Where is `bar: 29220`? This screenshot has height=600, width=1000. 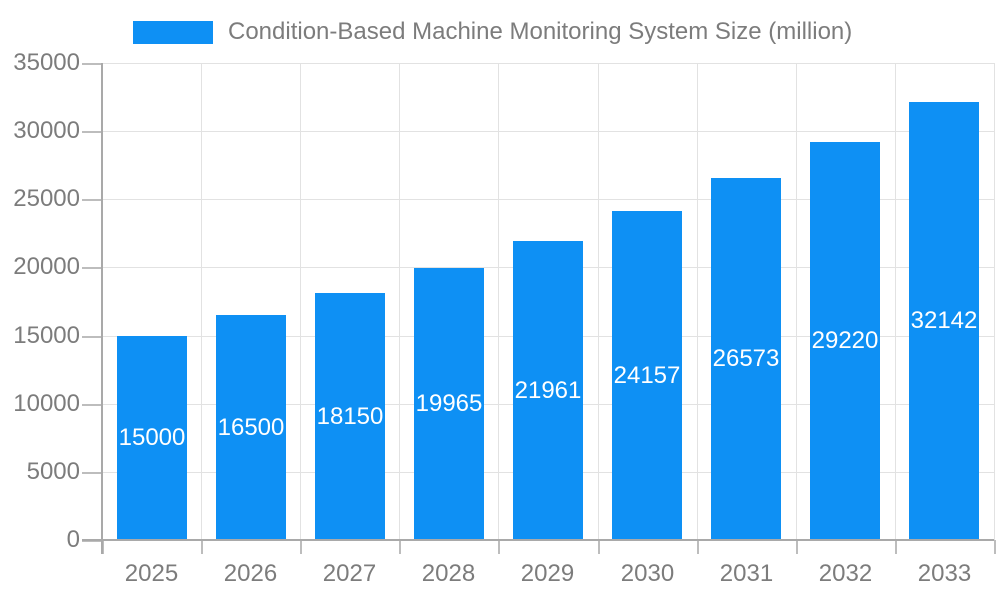
bar: 29220 is located at coordinates (845, 341).